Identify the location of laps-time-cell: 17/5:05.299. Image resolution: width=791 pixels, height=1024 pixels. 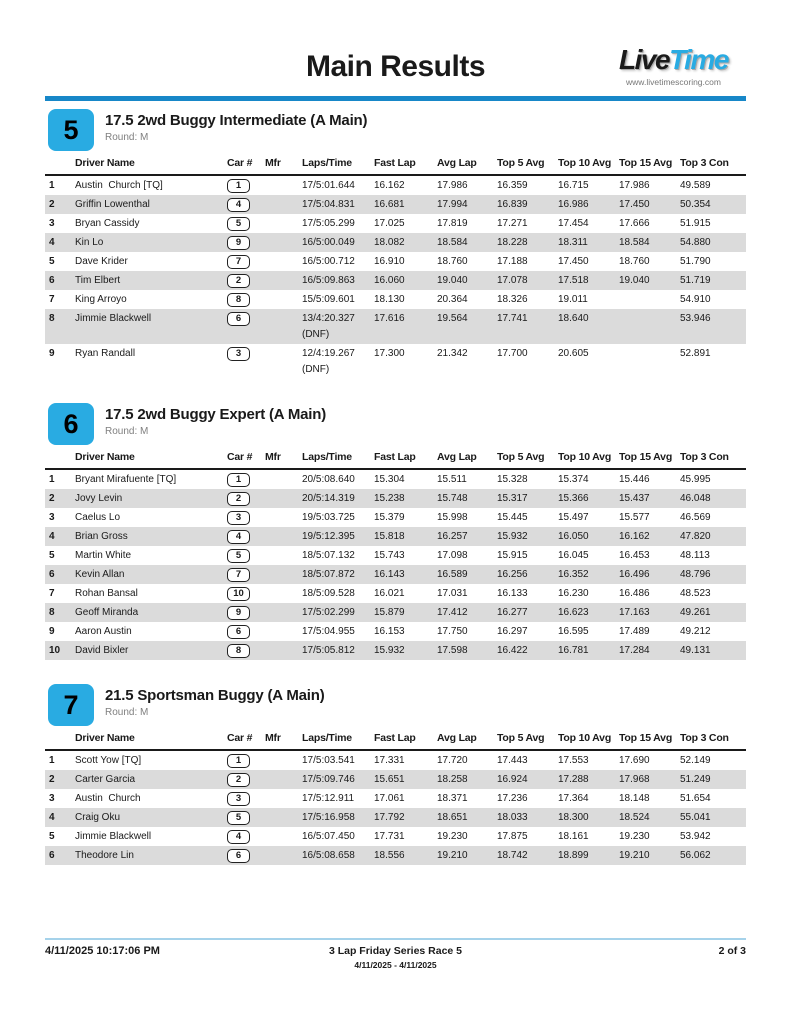
(338, 223).